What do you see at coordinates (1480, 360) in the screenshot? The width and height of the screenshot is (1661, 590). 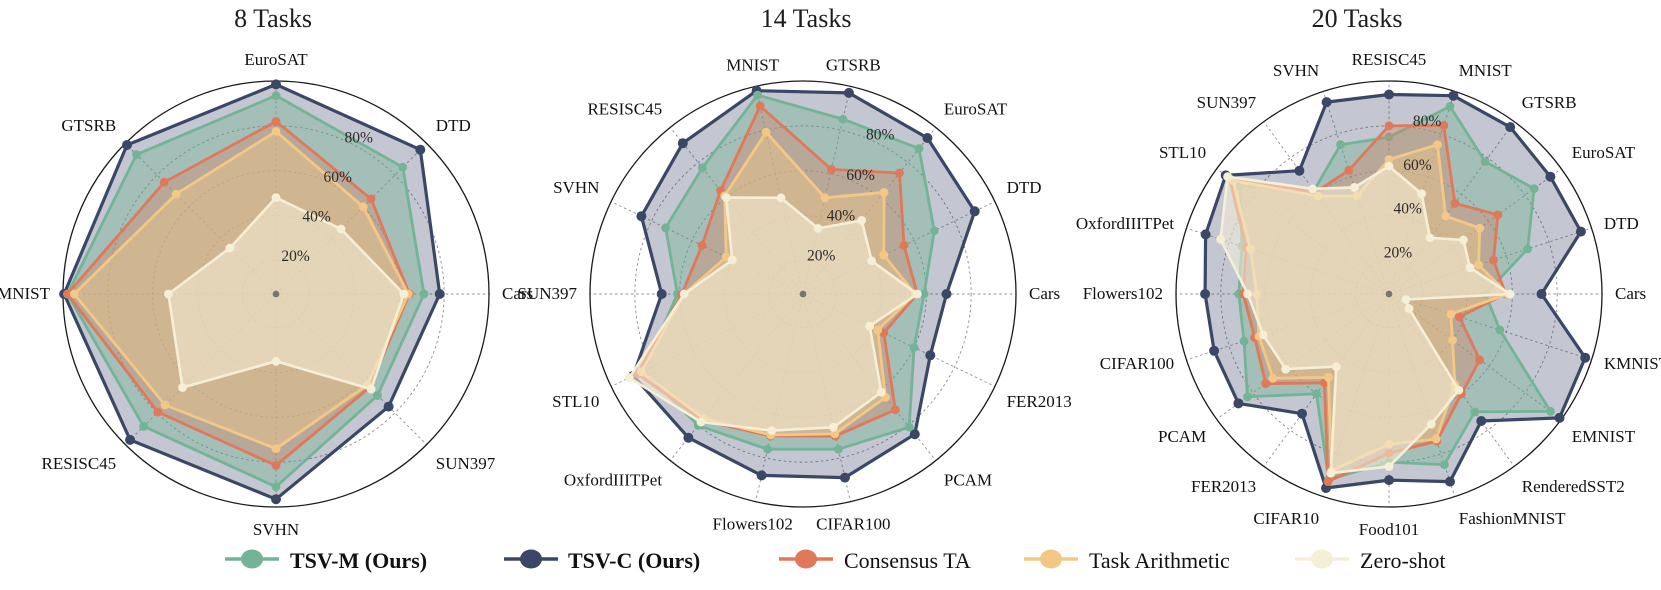 I see `series-consensus_ta-marker-emnist` at bounding box center [1480, 360].